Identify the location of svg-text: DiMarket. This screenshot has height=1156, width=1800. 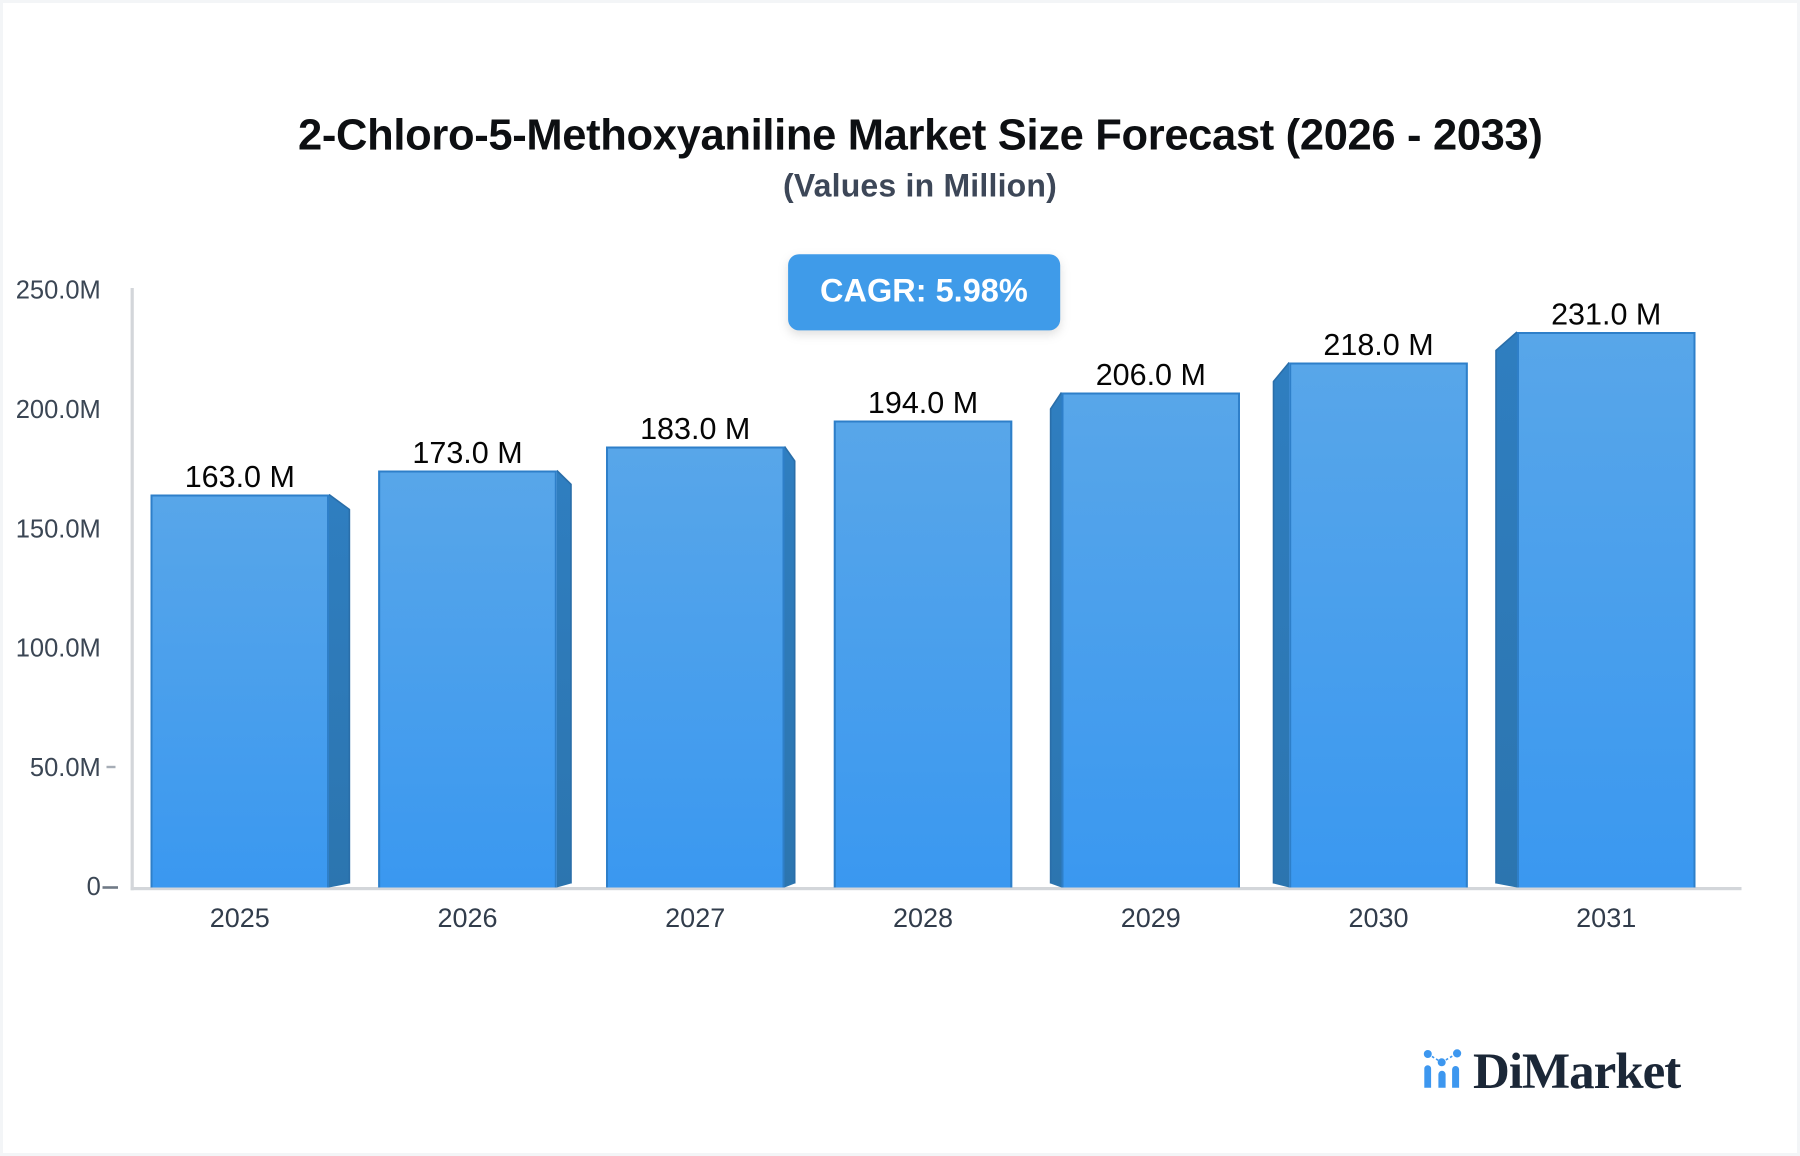
(1577, 1072).